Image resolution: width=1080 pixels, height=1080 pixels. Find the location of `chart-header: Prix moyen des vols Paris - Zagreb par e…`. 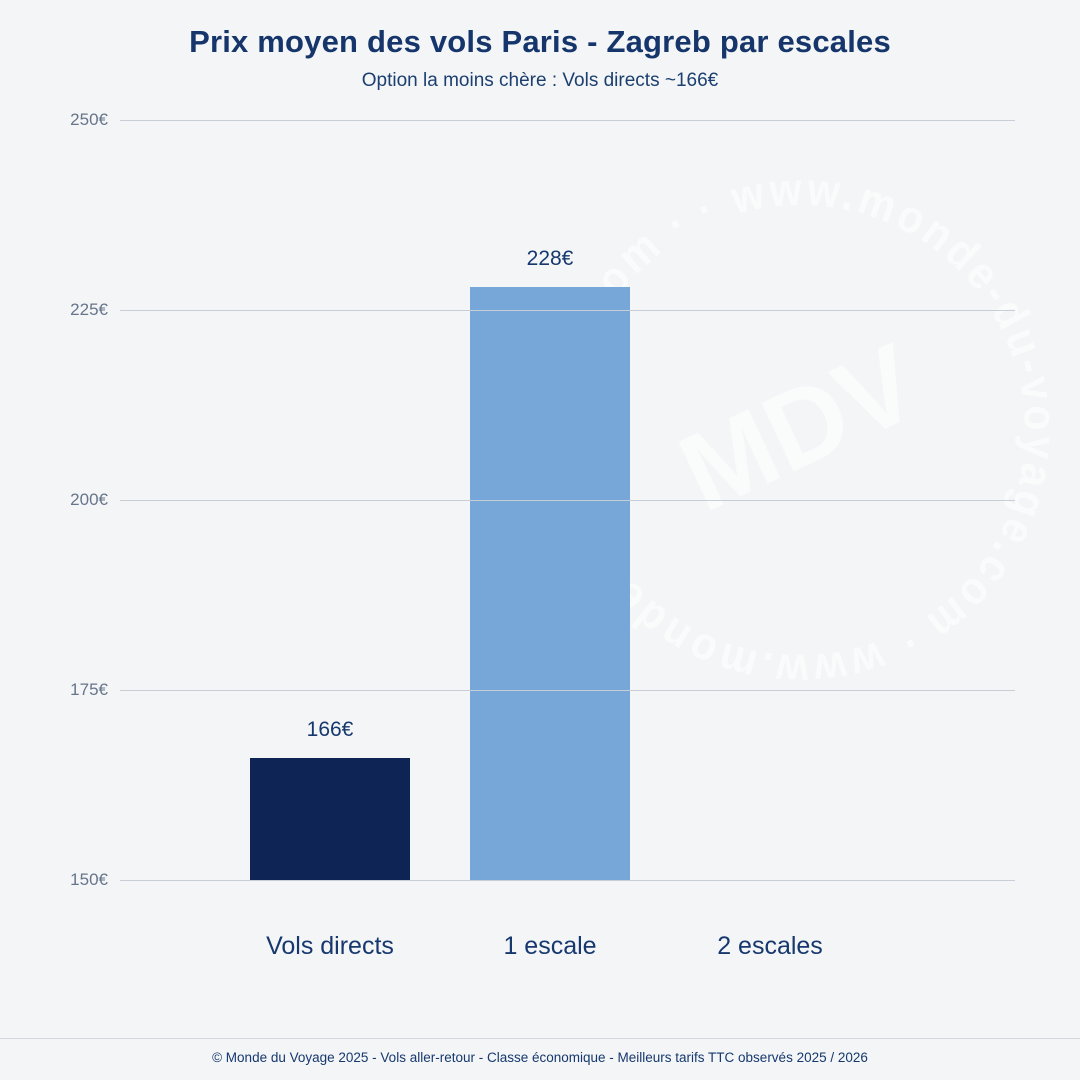

chart-header: Prix moyen des vols Paris - Zagreb par e… is located at coordinates (540, 60).